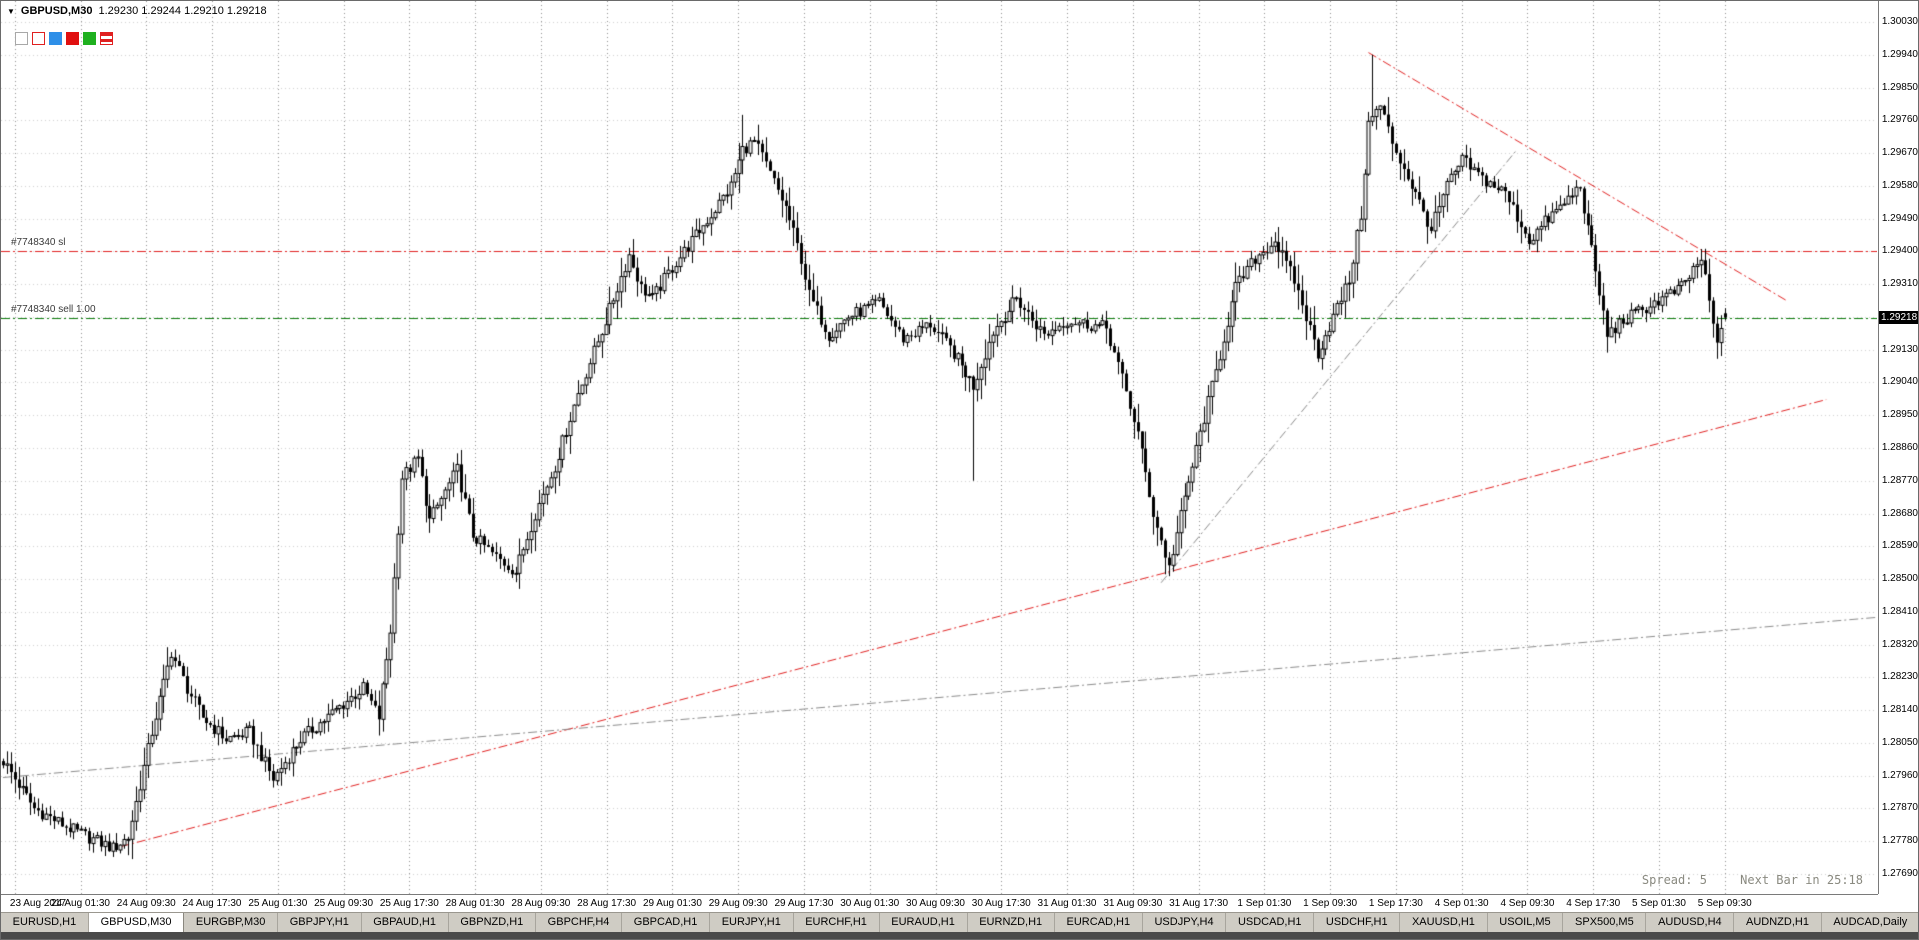  Describe the element at coordinates (924, 923) in the screenshot. I see `chart-tab-euraudh1: EURAUD,H1` at that location.